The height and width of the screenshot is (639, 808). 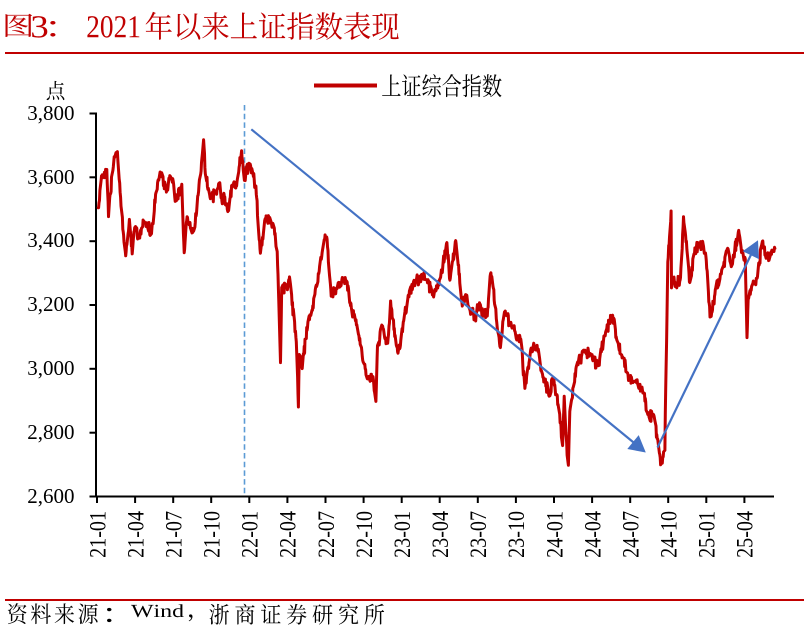 I want to click on svg-text: 25-01, so click(x=706, y=534).